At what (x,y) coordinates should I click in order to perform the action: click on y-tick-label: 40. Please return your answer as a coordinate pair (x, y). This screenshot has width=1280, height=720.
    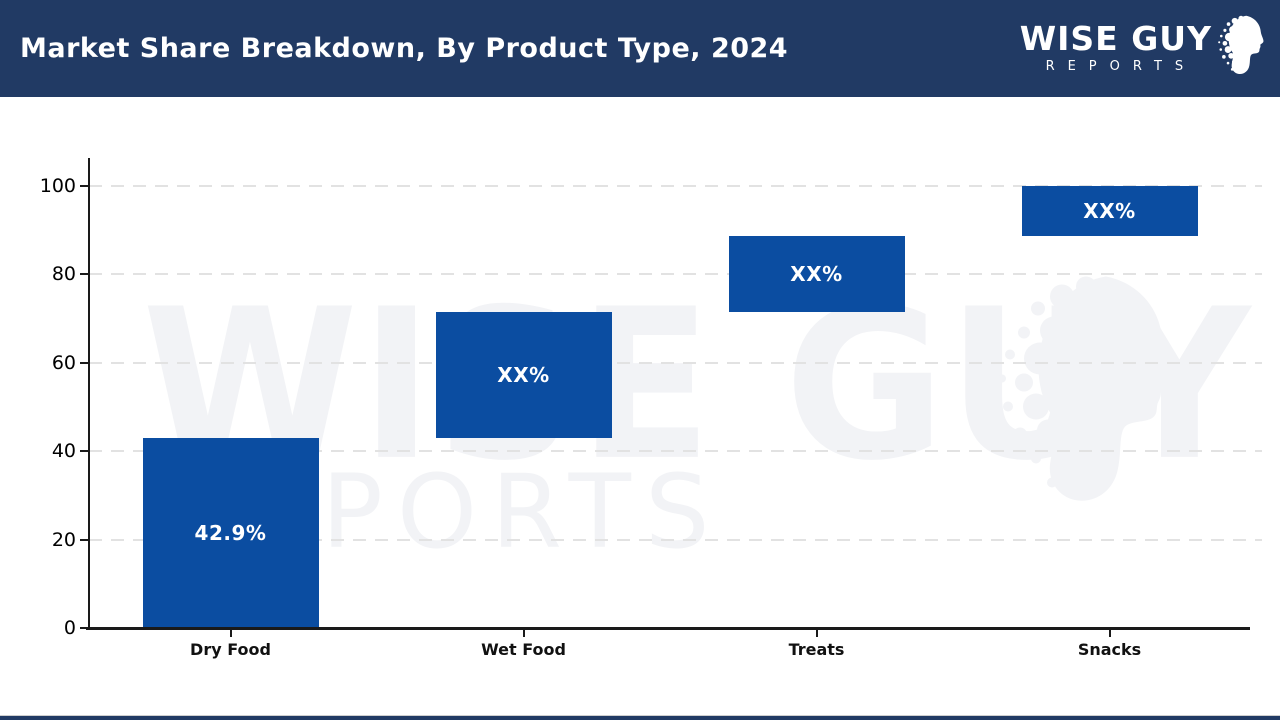
    Looking at the image, I should click on (63, 451).